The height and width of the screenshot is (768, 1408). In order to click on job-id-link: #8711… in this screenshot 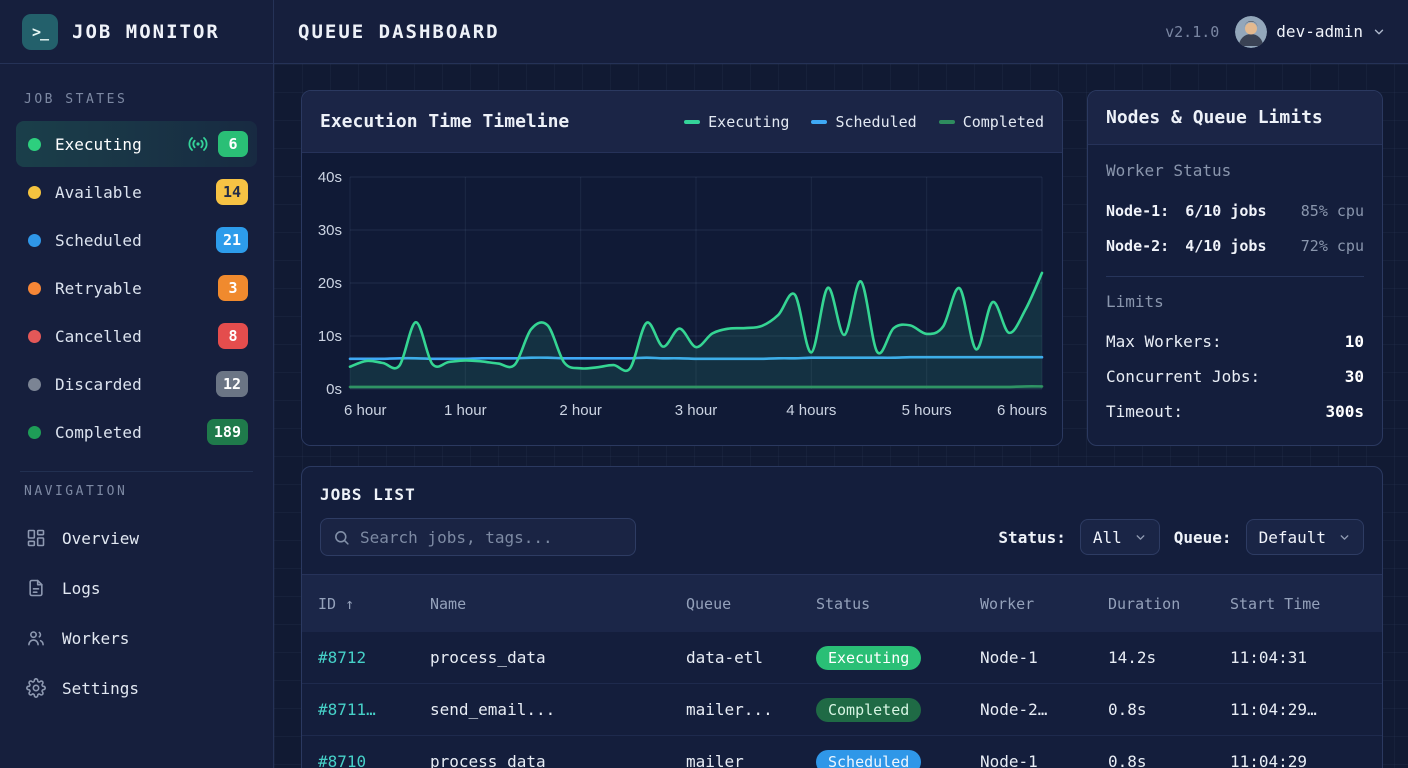, I will do `click(347, 709)`.